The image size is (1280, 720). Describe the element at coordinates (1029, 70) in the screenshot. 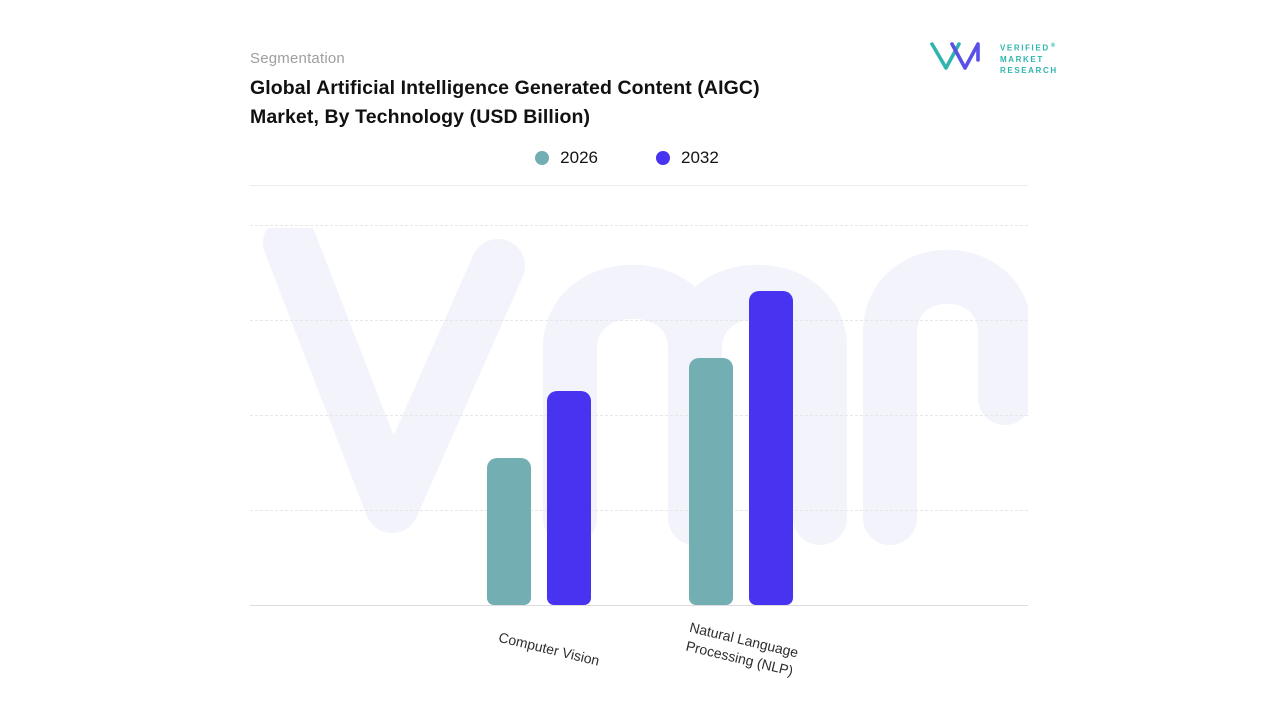

I see `brand-line-research: RESEARCH` at that location.